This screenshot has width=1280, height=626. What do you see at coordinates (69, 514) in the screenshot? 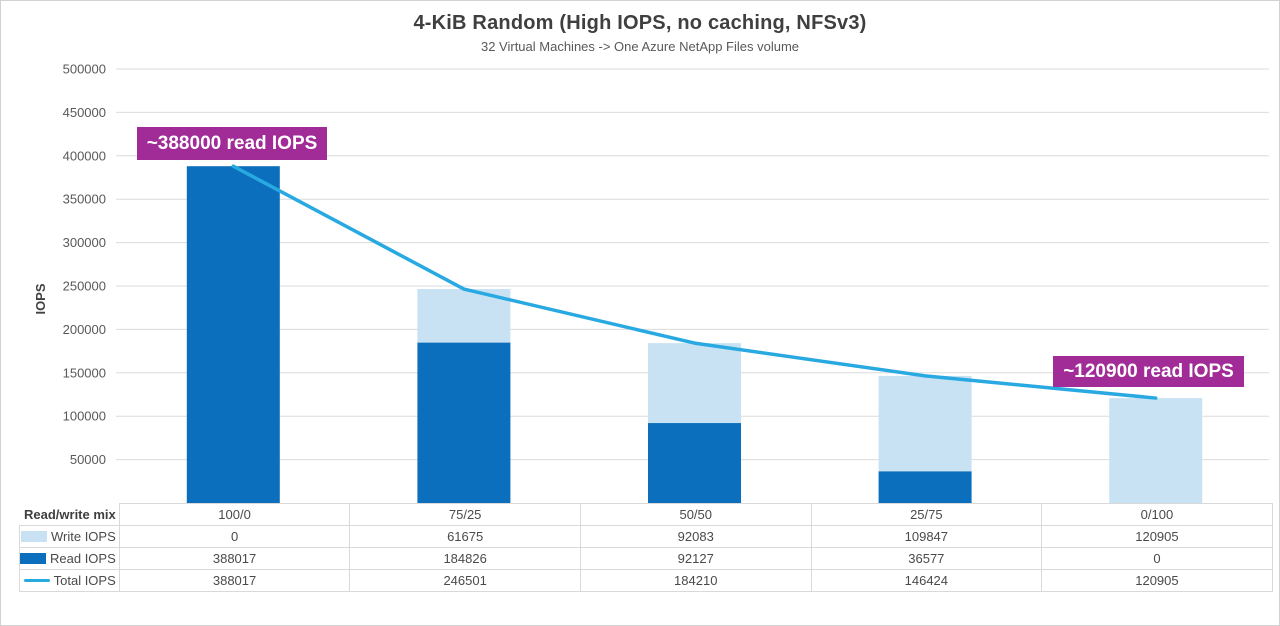
I see `table-row-header: Read/write mix` at bounding box center [69, 514].